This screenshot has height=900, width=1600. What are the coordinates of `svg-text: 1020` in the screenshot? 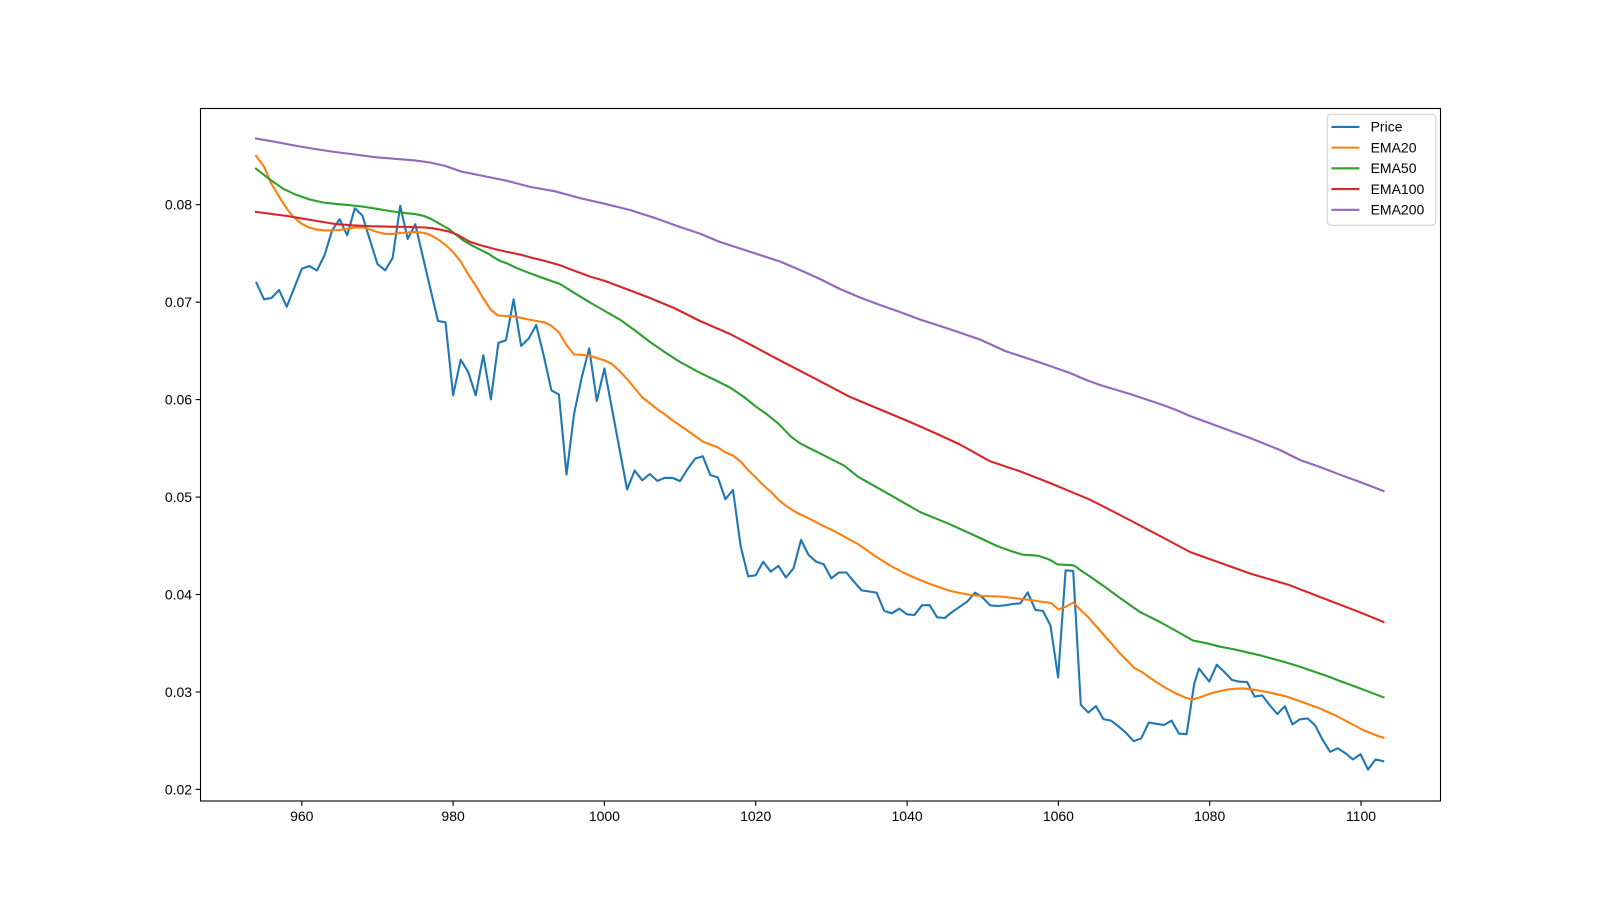 It's located at (755, 816).